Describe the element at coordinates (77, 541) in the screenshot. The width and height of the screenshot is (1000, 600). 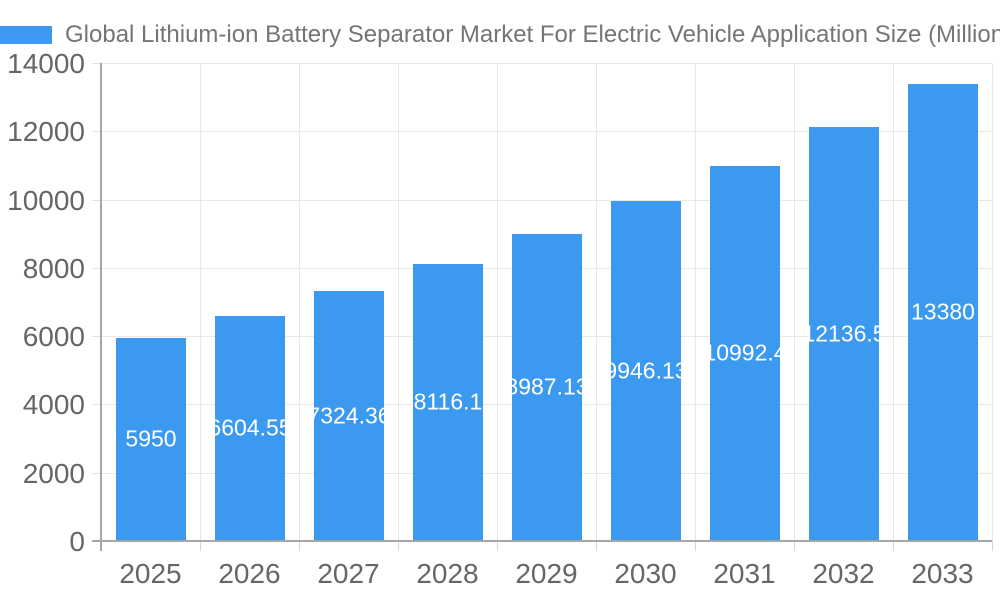
I see `y-axis-tick-label: 0` at that location.